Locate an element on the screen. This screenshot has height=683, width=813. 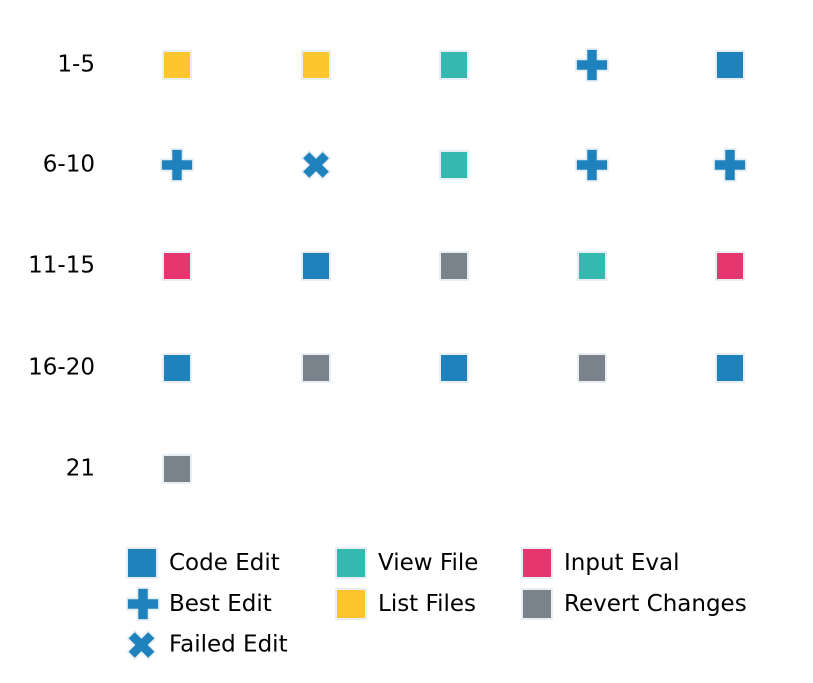
legend-label: View File is located at coordinates (428, 562).